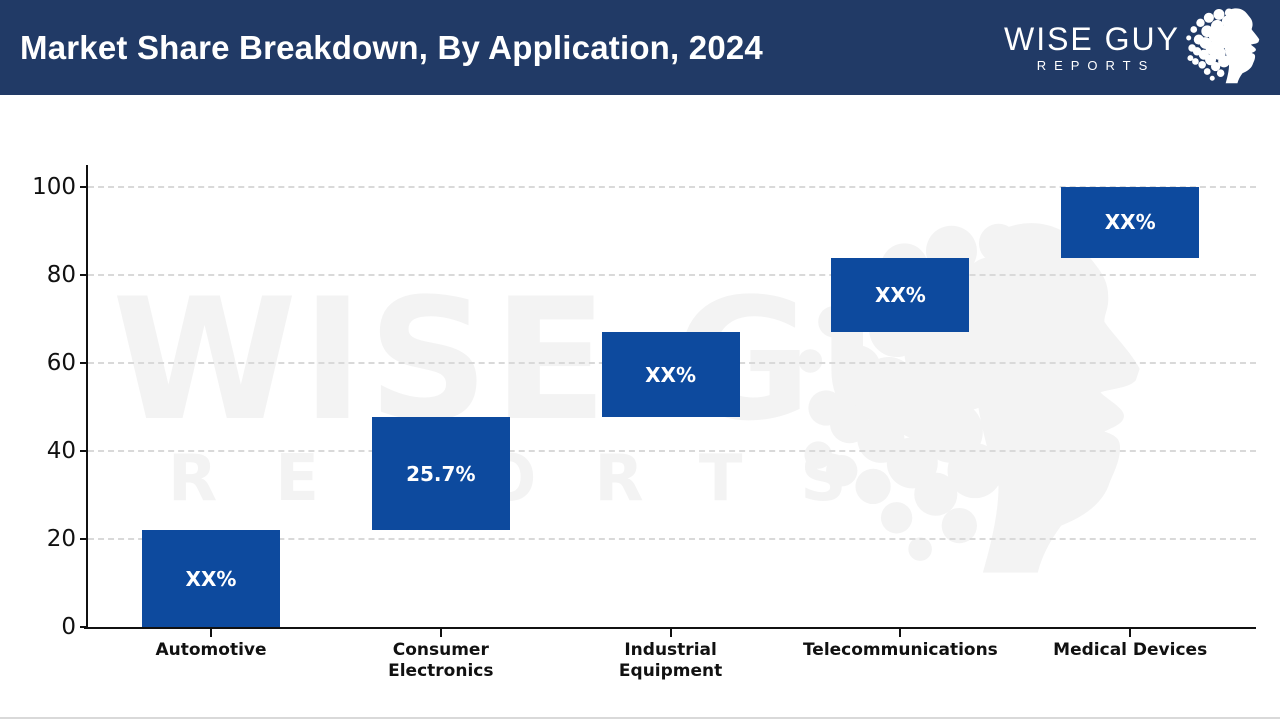  I want to click on x-axis-category-label: Automotive, so click(211, 650).